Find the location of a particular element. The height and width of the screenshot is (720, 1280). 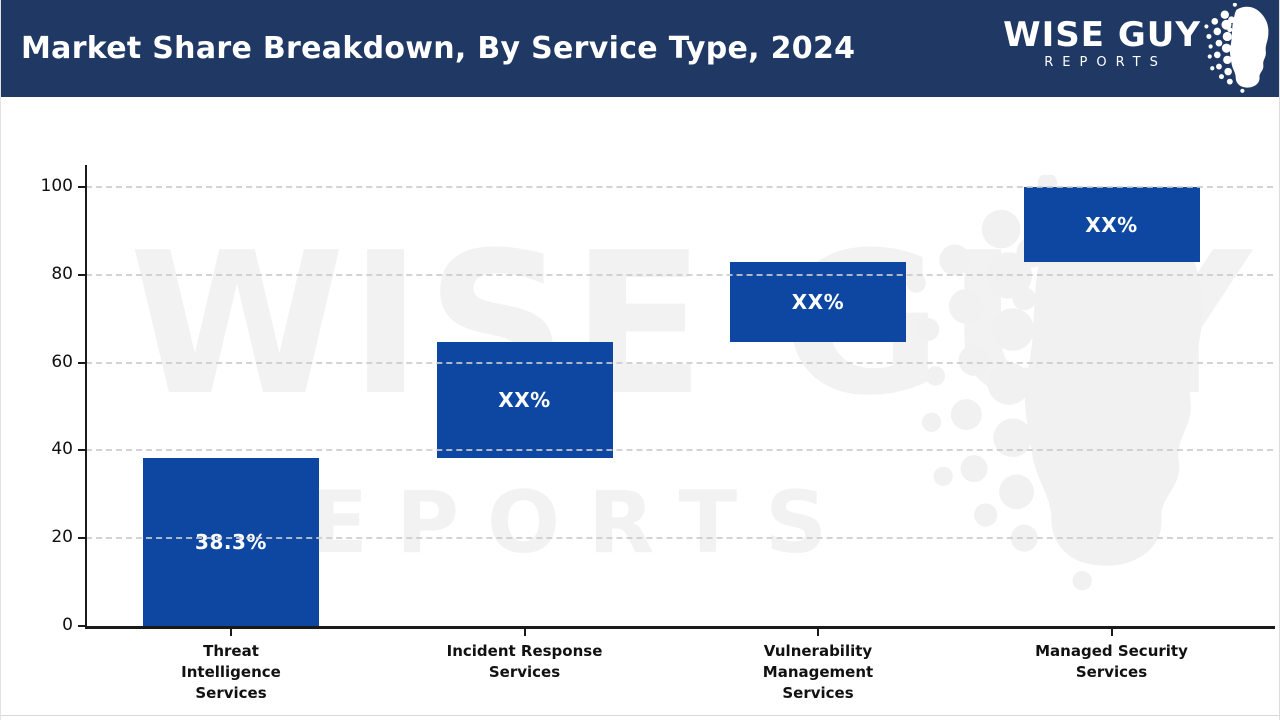

y-axis-line is located at coordinates (86, 397).